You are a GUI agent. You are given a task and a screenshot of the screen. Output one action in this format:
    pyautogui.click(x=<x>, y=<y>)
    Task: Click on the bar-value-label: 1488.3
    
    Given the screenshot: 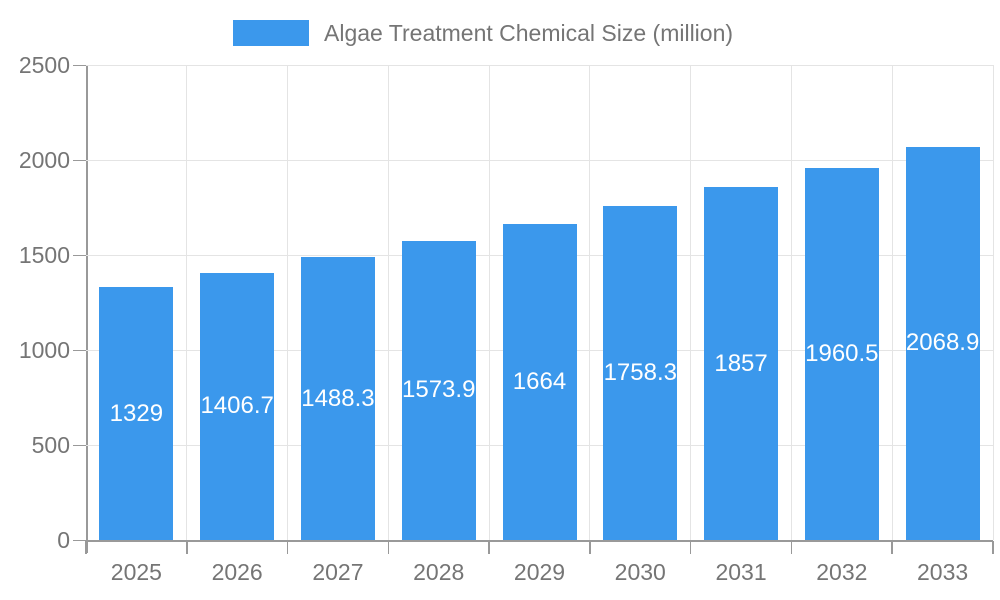 What is the action you would take?
    pyautogui.click(x=338, y=398)
    